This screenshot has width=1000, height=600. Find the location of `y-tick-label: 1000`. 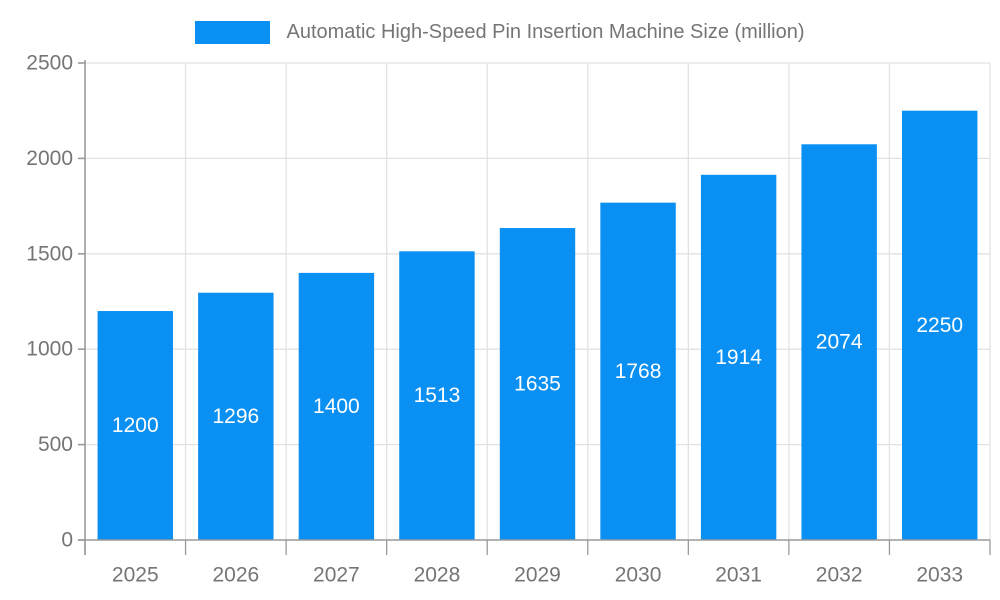

y-tick-label: 1000 is located at coordinates (49, 349).